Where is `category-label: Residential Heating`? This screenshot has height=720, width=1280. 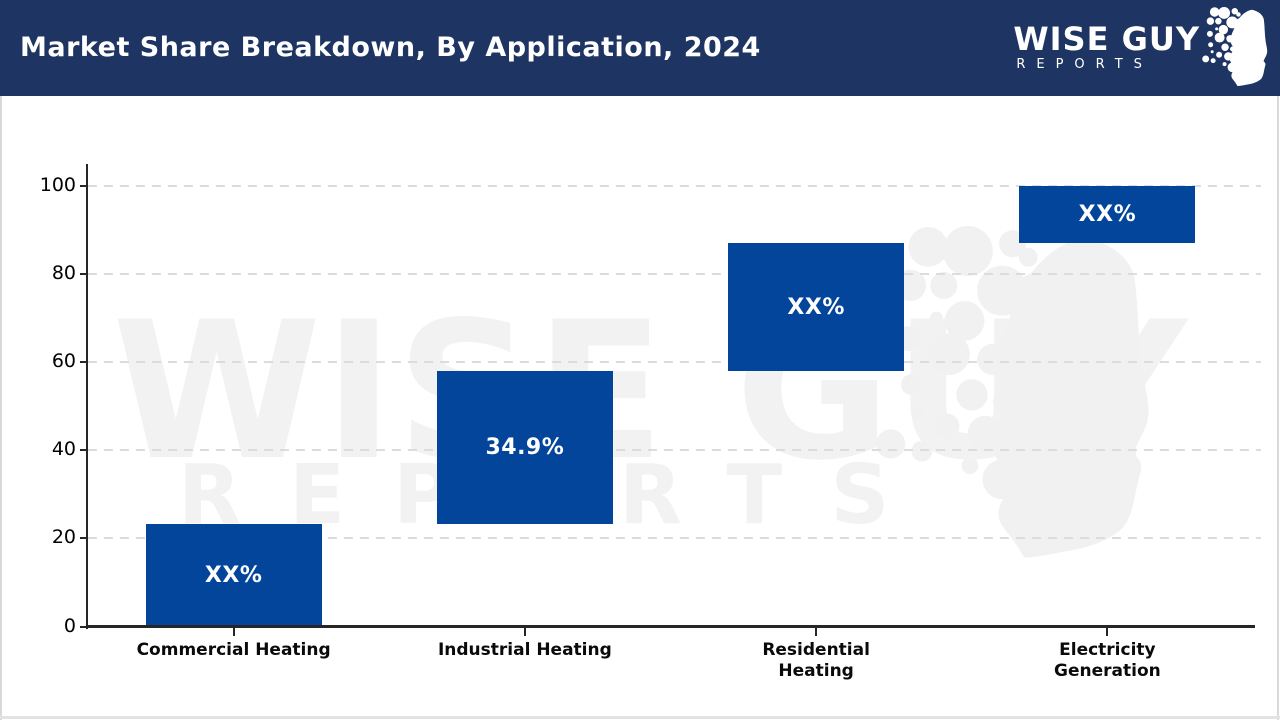 category-label: Residential Heating is located at coordinates (816, 661).